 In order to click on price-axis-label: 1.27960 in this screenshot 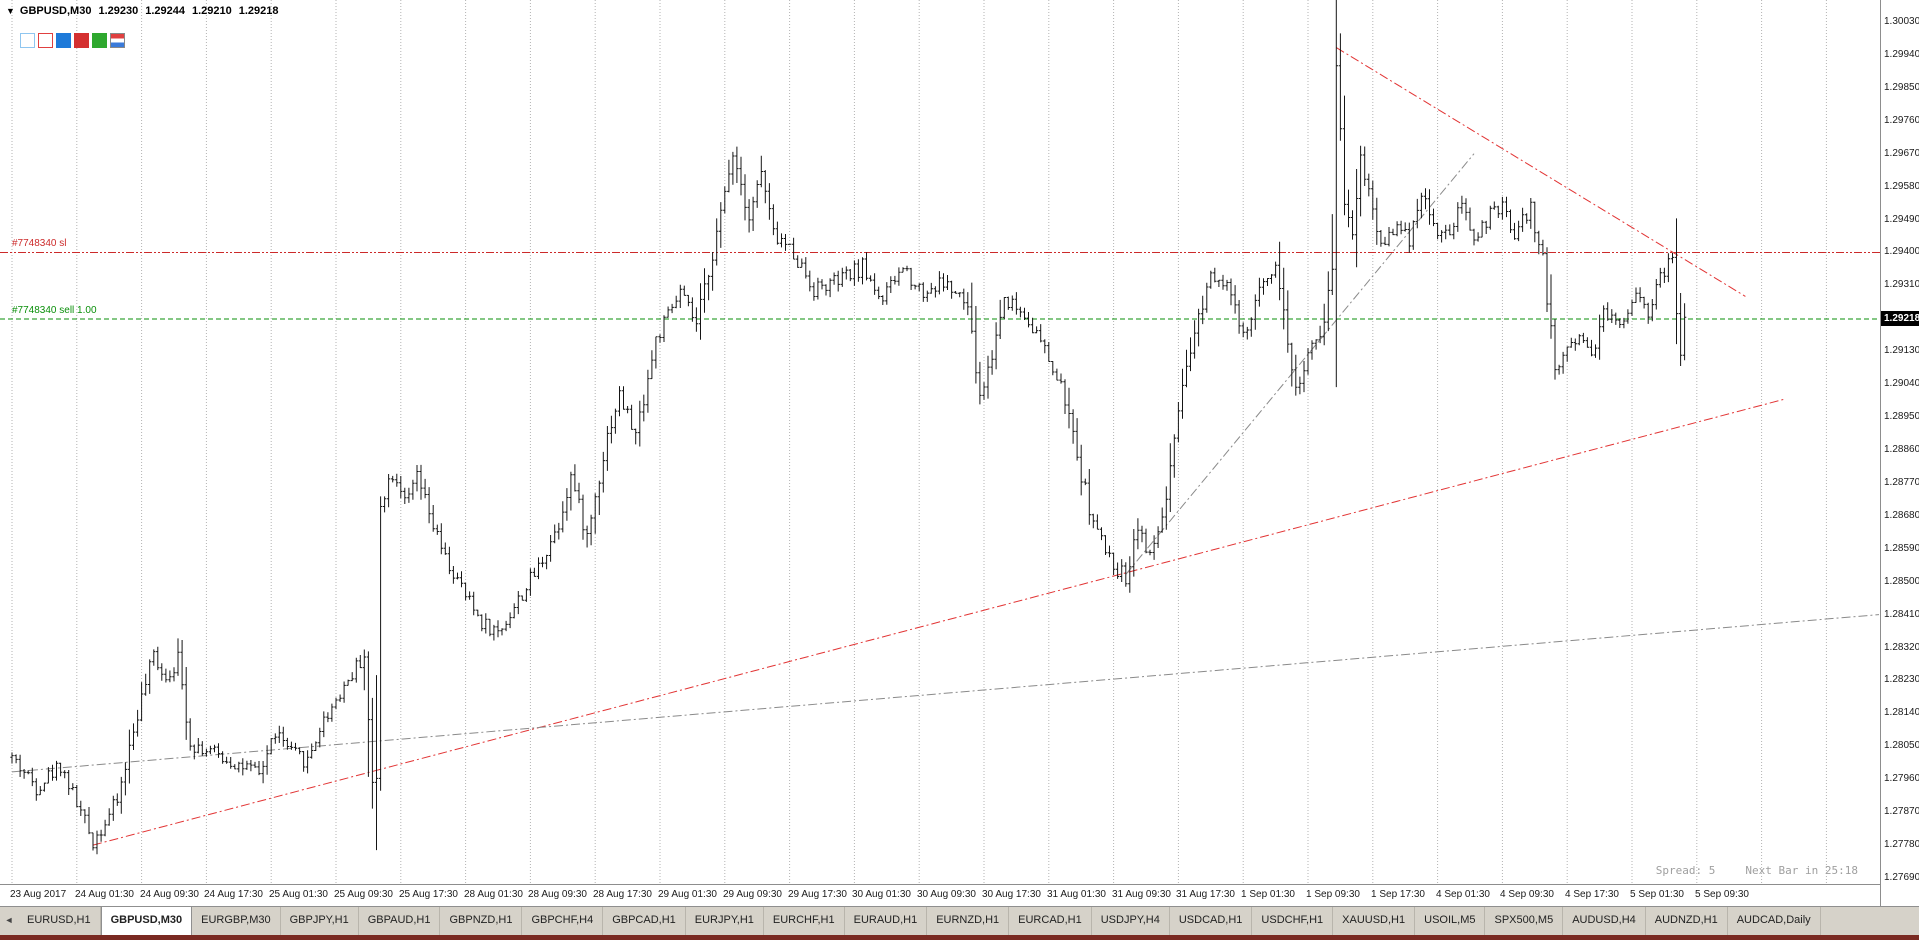, I will do `click(1901, 778)`.